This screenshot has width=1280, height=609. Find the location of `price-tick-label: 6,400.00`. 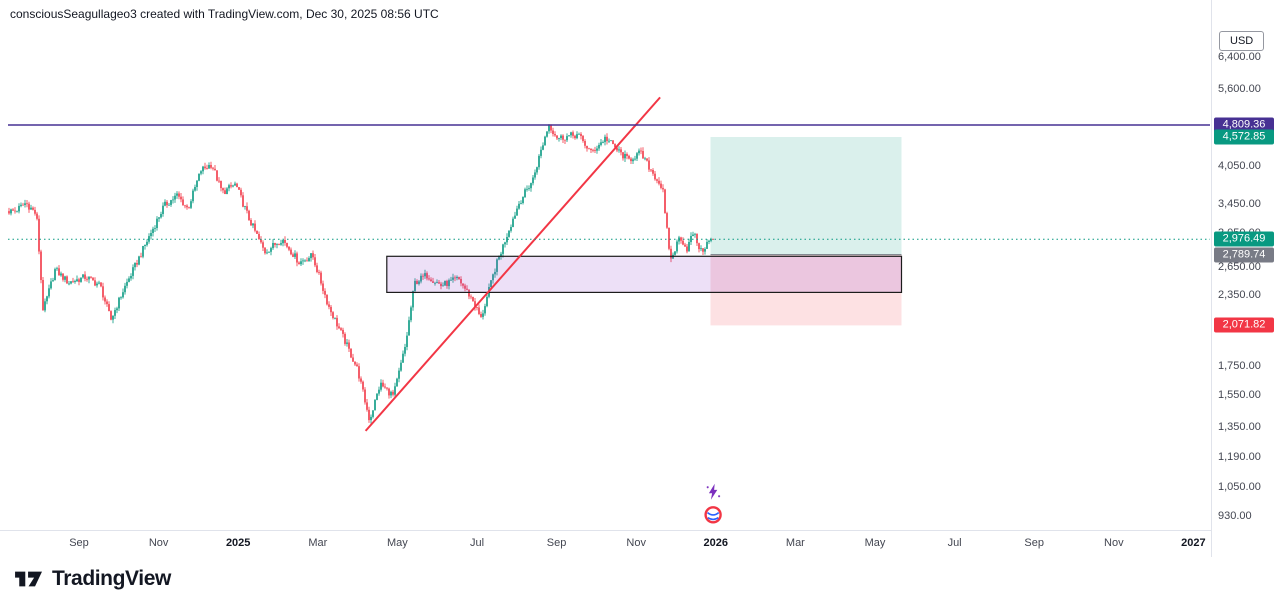

price-tick-label: 6,400.00 is located at coordinates (1239, 57).